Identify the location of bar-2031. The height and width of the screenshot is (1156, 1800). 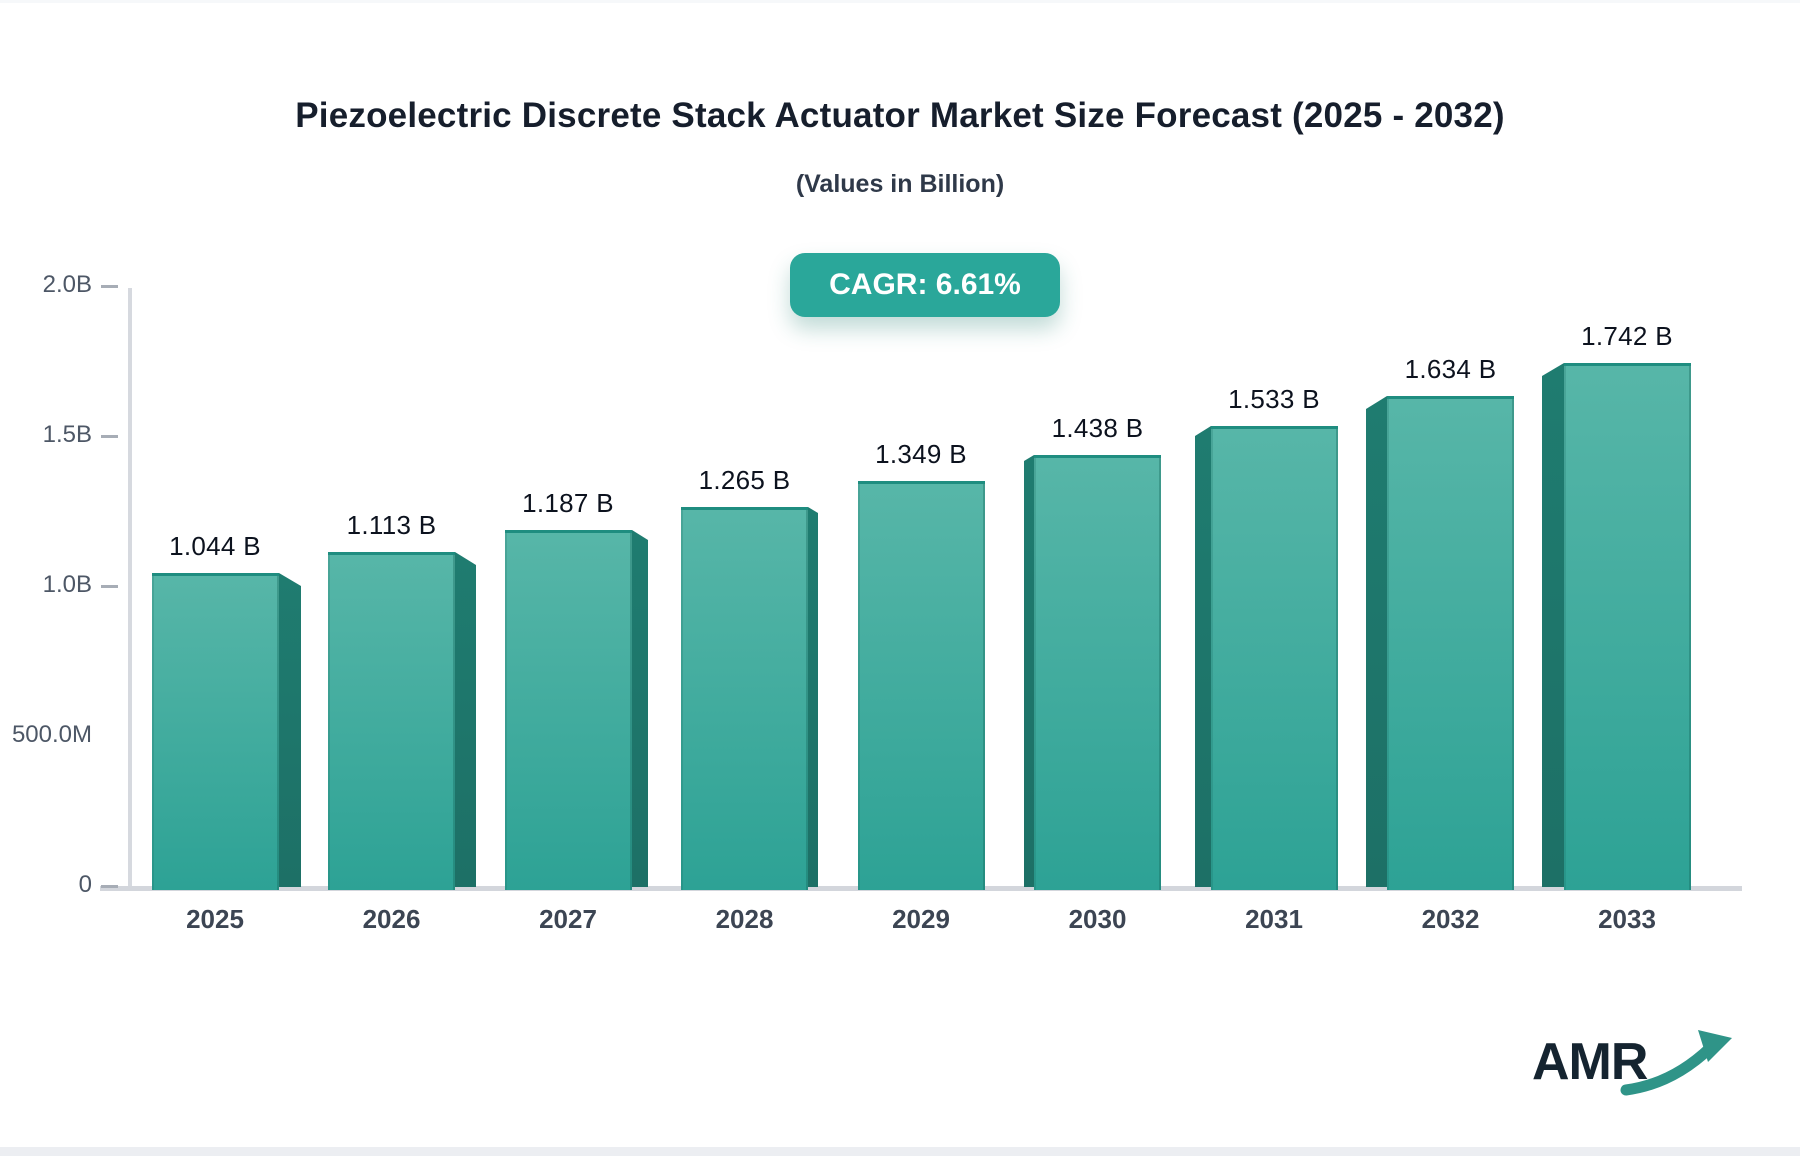
(1274, 658).